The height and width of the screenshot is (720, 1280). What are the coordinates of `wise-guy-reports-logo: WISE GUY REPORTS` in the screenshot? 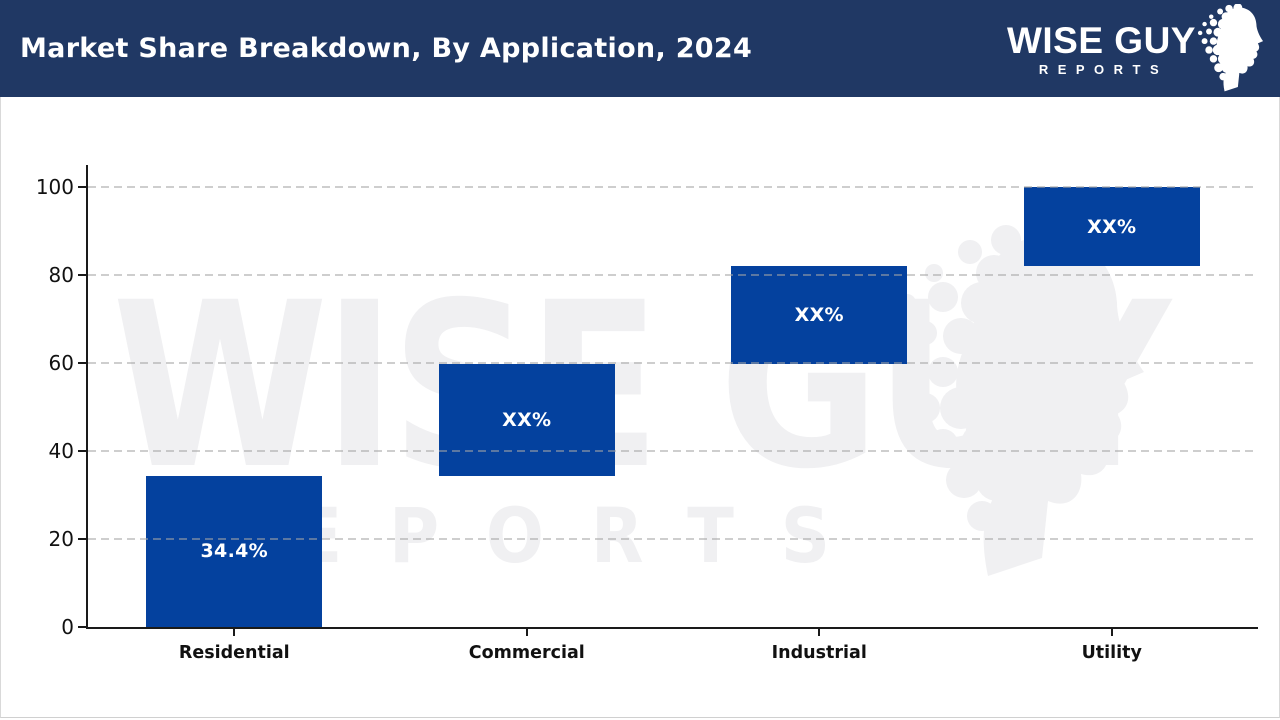 It's located at (1136, 48).